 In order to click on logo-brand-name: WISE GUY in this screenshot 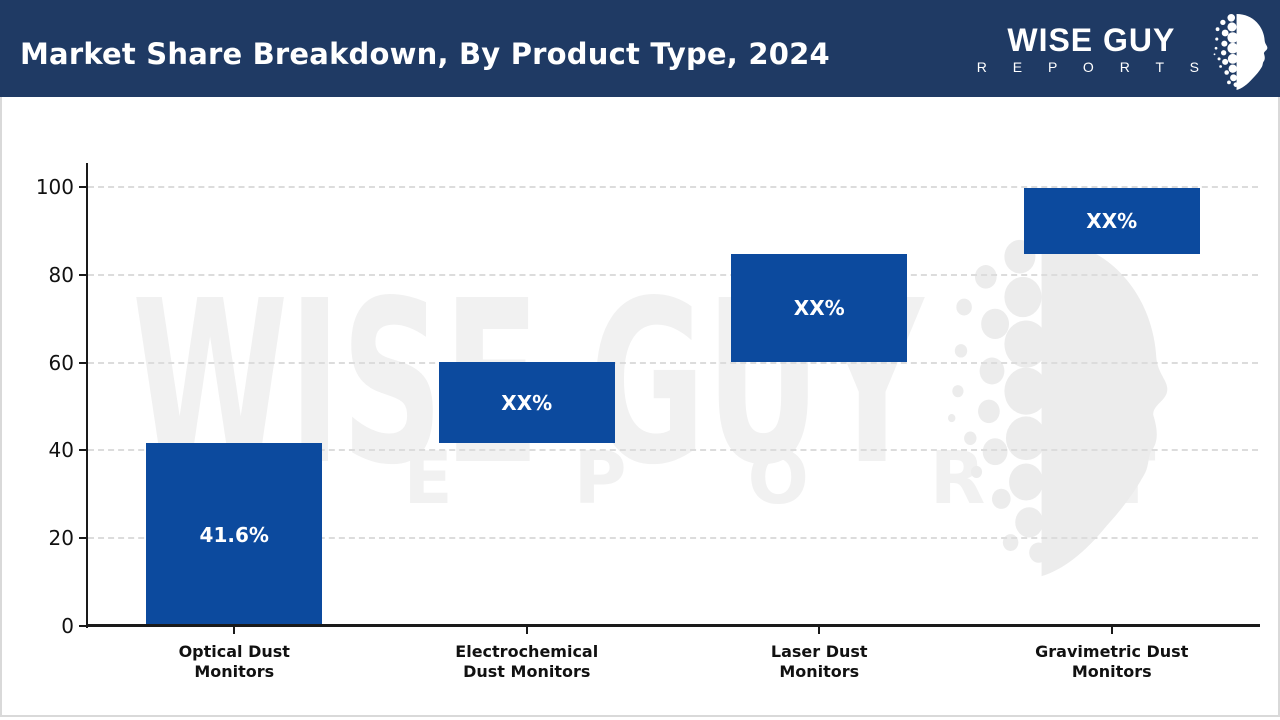, I will do `click(1091, 40)`.